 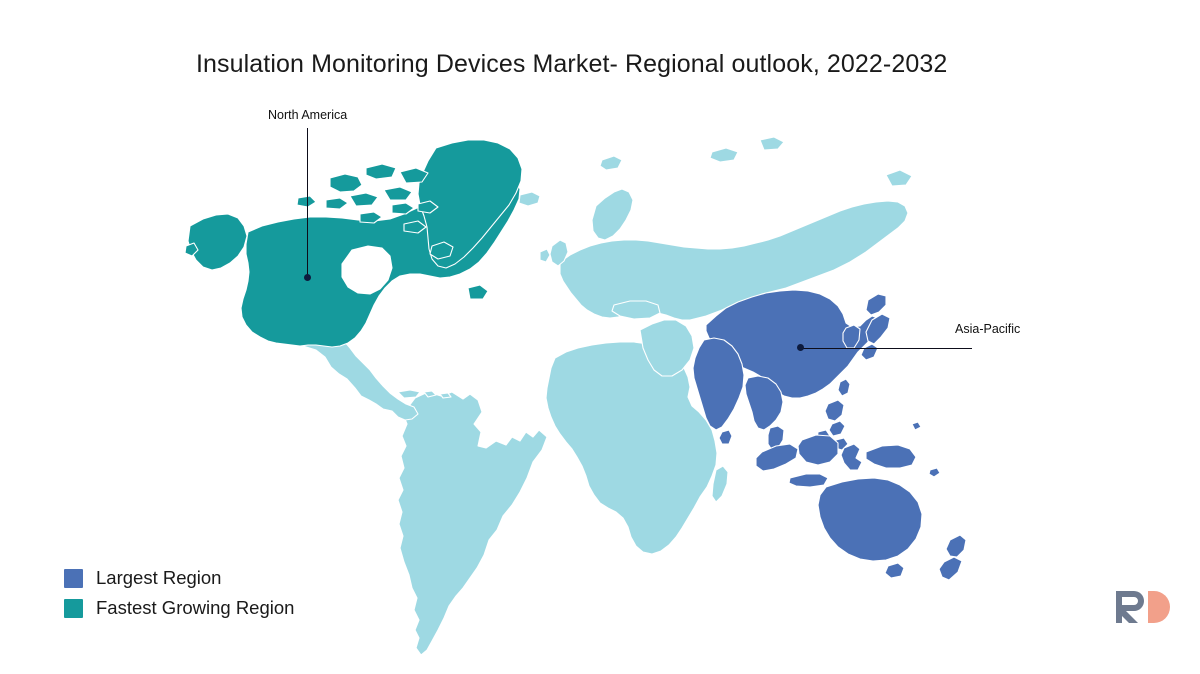 I want to click on legend-item-fastest-growing-region: Fastest Growing Region, so click(x=179, y=608).